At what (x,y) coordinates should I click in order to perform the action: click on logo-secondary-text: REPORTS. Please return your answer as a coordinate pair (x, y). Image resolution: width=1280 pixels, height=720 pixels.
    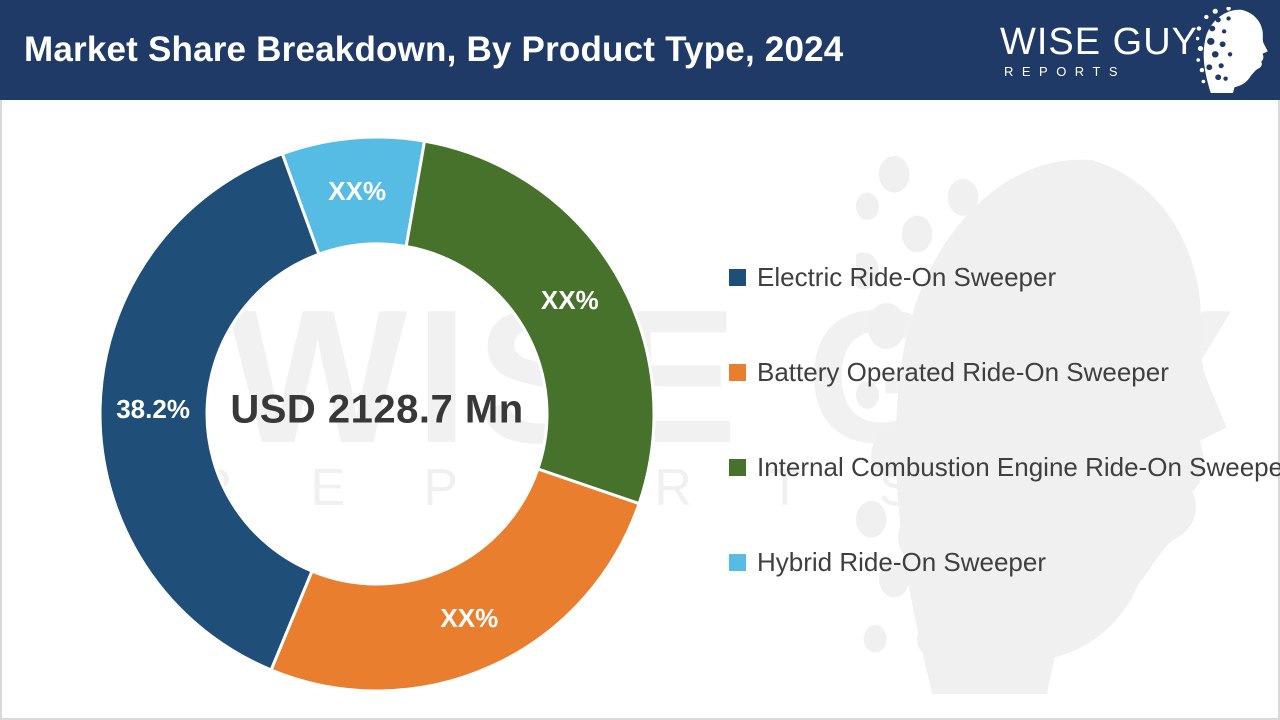
    Looking at the image, I should click on (1065, 71).